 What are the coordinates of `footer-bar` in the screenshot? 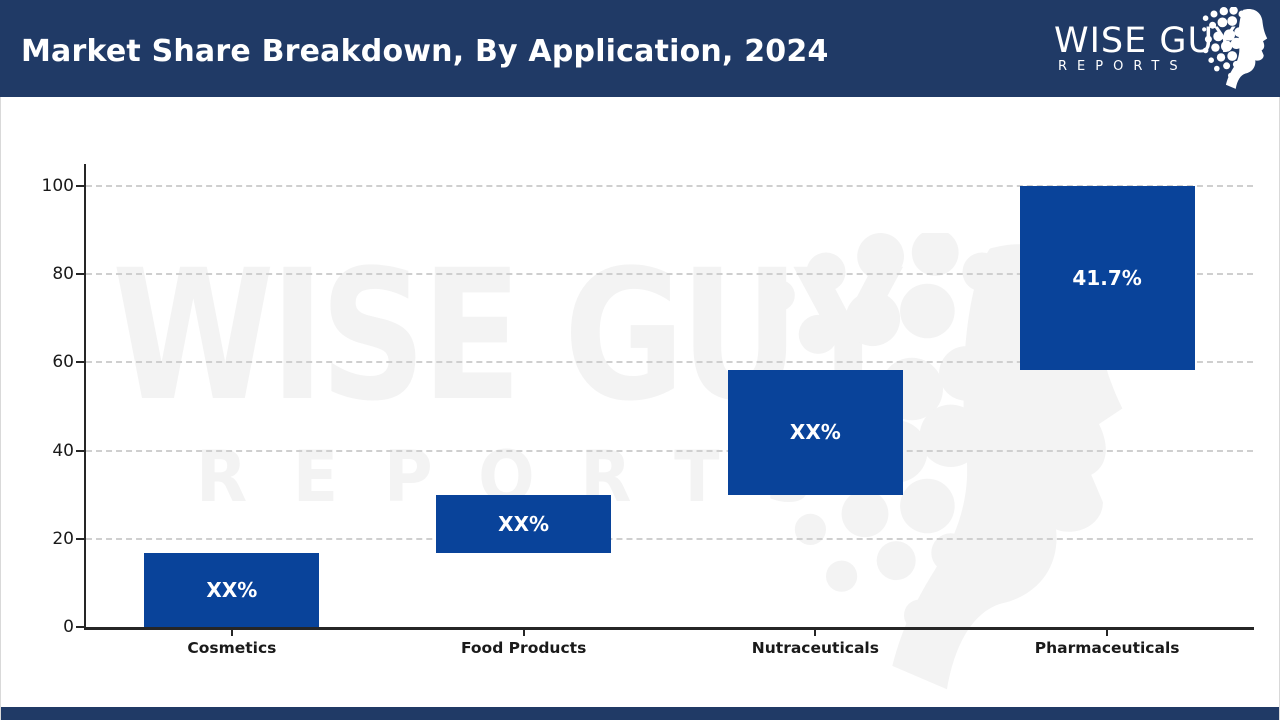 It's located at (640, 713).